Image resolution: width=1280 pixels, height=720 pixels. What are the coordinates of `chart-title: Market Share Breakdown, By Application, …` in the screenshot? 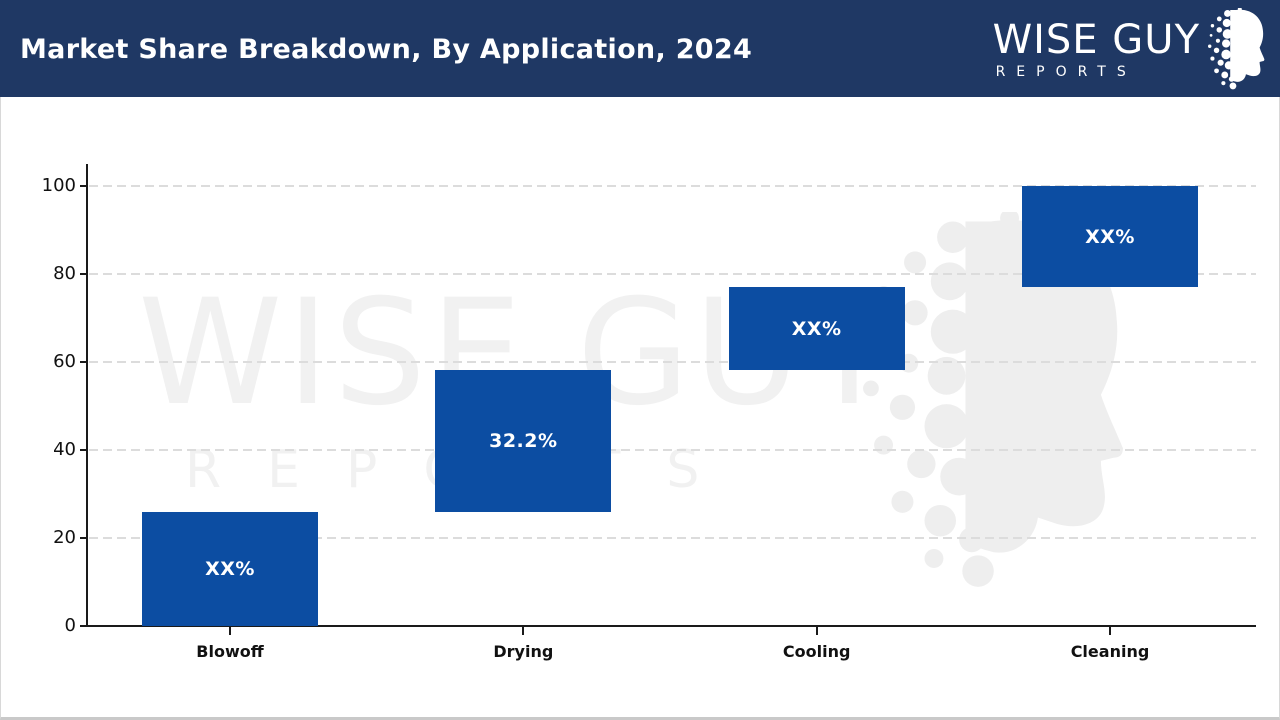 It's located at (386, 49).